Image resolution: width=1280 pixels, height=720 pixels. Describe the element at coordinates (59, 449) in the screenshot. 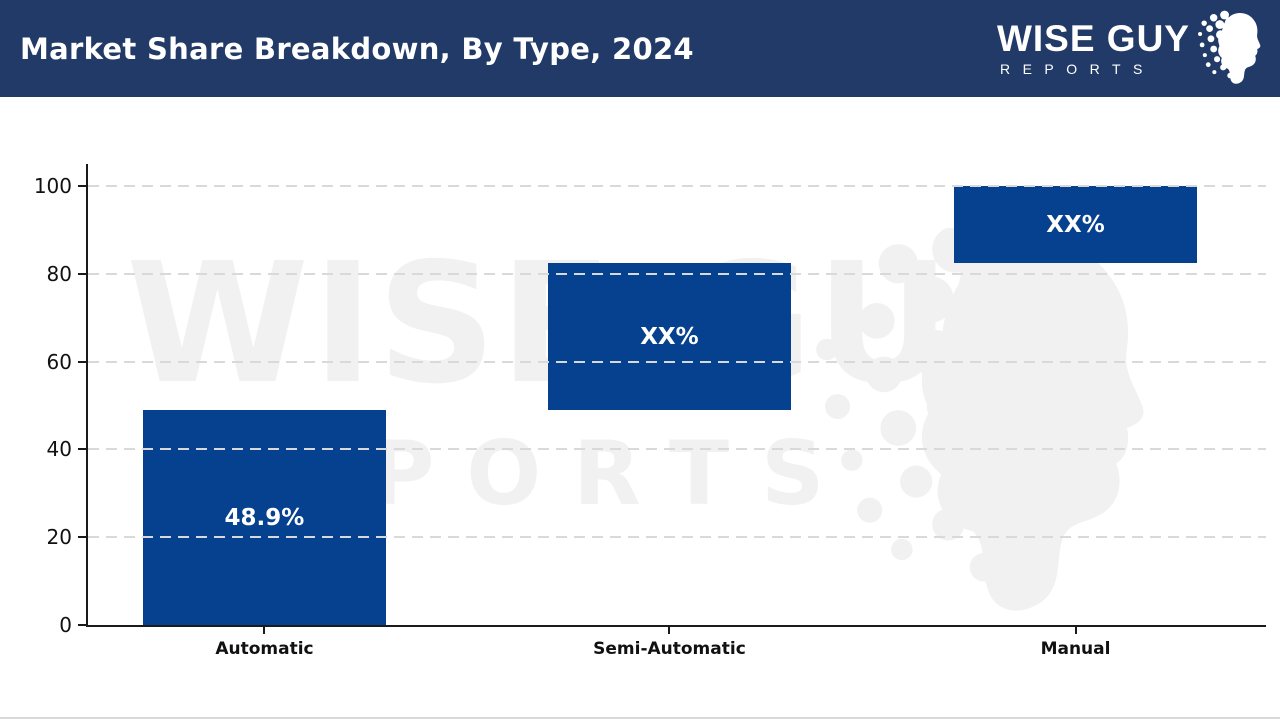

I see `y-tick-label: 40` at that location.